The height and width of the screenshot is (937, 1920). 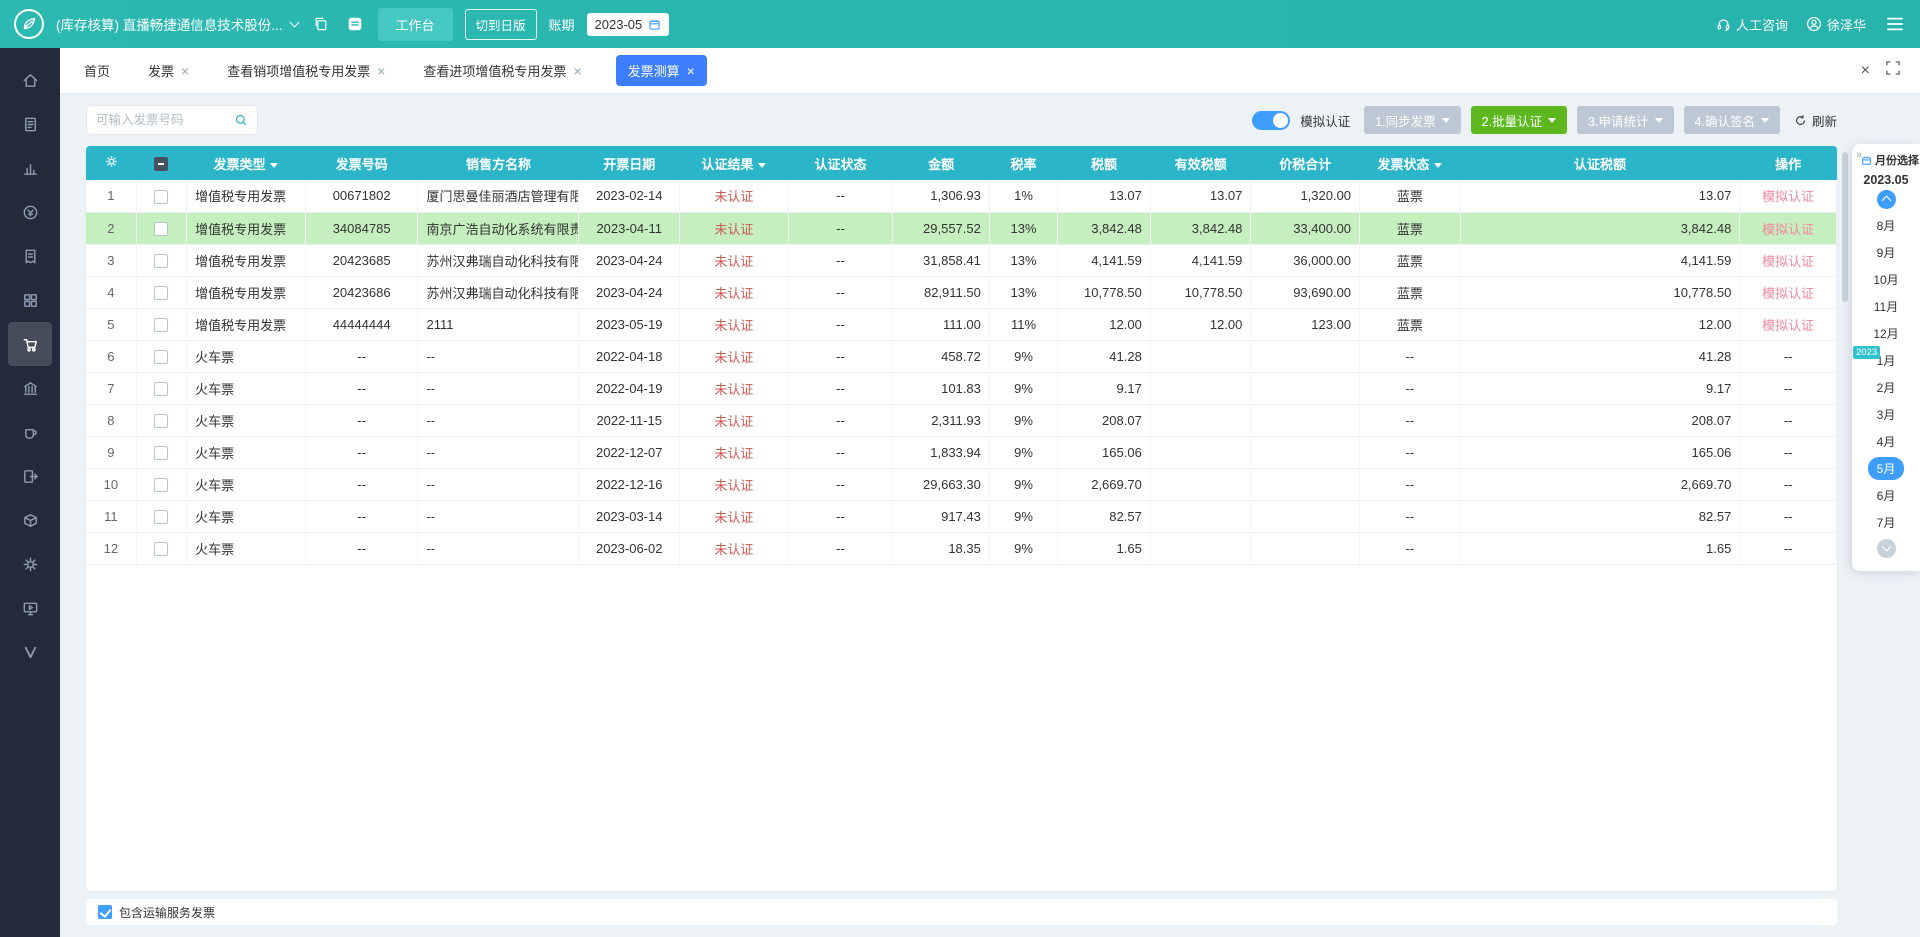 I want to click on action-button-batch-certify: 2.批量认证, so click(x=1519, y=120).